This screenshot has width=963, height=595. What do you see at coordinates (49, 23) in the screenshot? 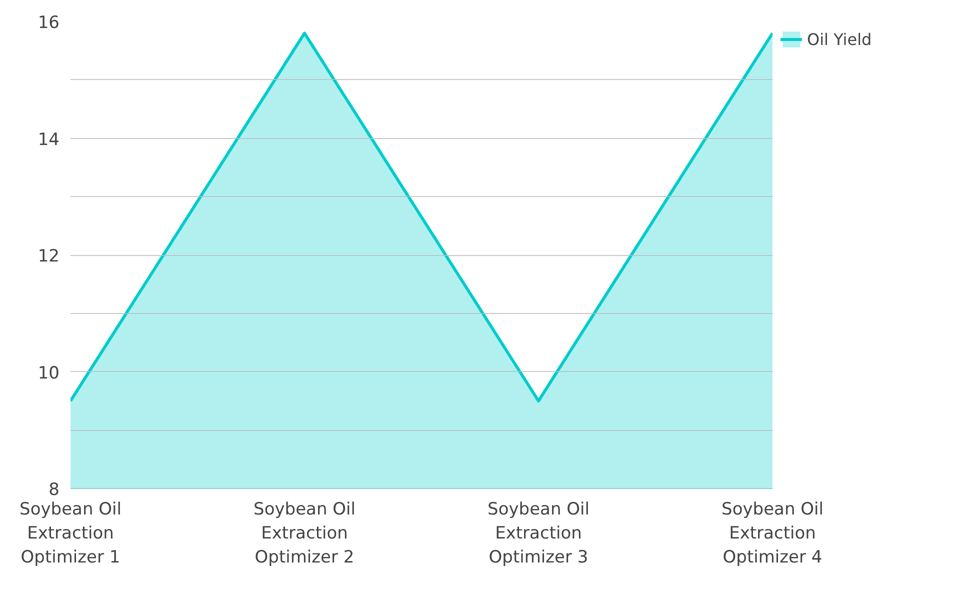
I see `y-tick-label: 16` at bounding box center [49, 23].